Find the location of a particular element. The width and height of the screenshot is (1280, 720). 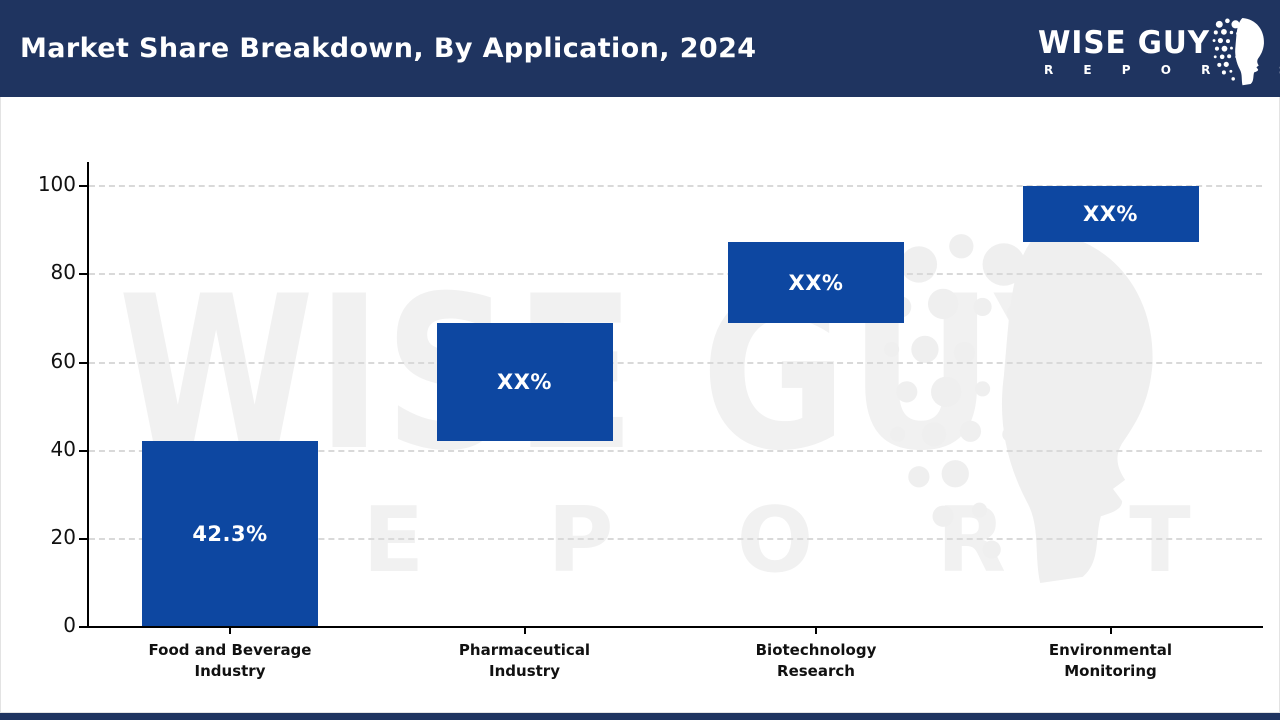

wise-guy-reports-logo: WISE GUY R E P O R T S is located at coordinates (1143, 49).